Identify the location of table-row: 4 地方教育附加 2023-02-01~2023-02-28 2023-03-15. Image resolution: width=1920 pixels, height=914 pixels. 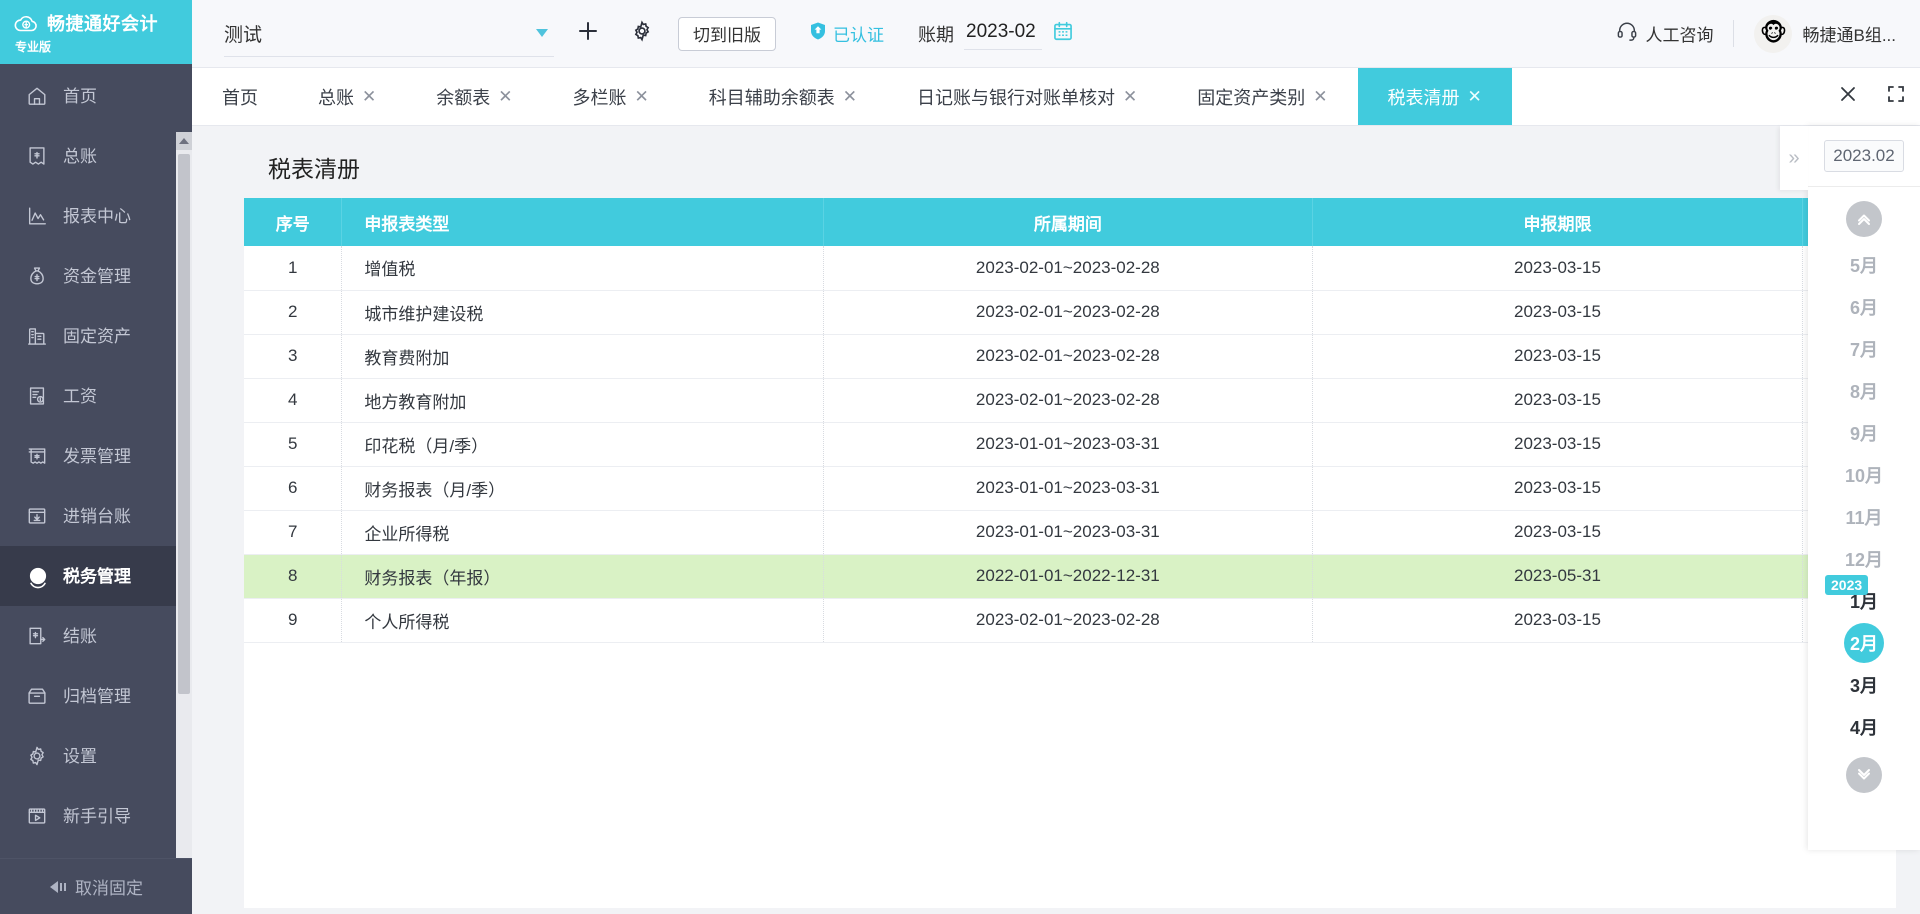
(1070, 400).